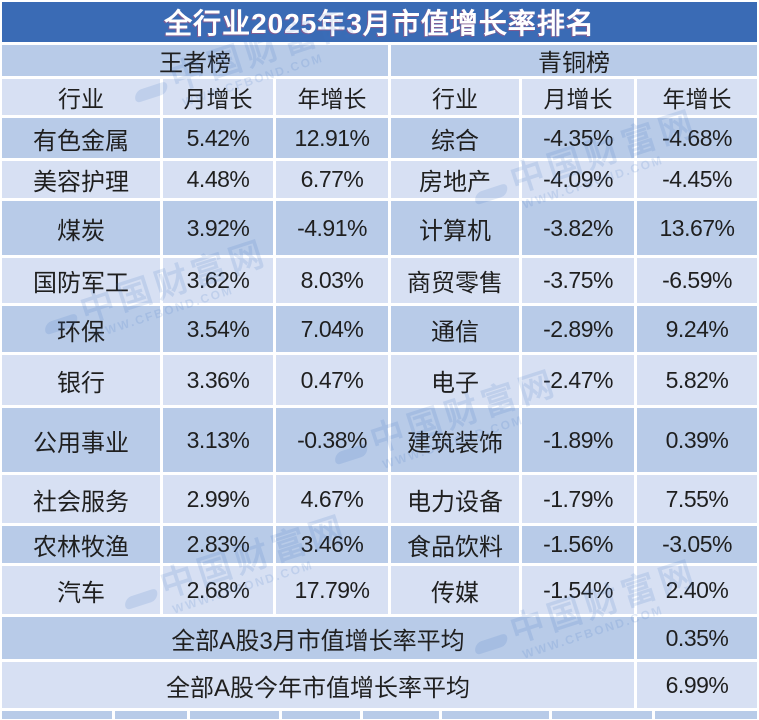  What do you see at coordinates (455, 179) in the screenshot?
I see `industry-cell: 房地产` at bounding box center [455, 179].